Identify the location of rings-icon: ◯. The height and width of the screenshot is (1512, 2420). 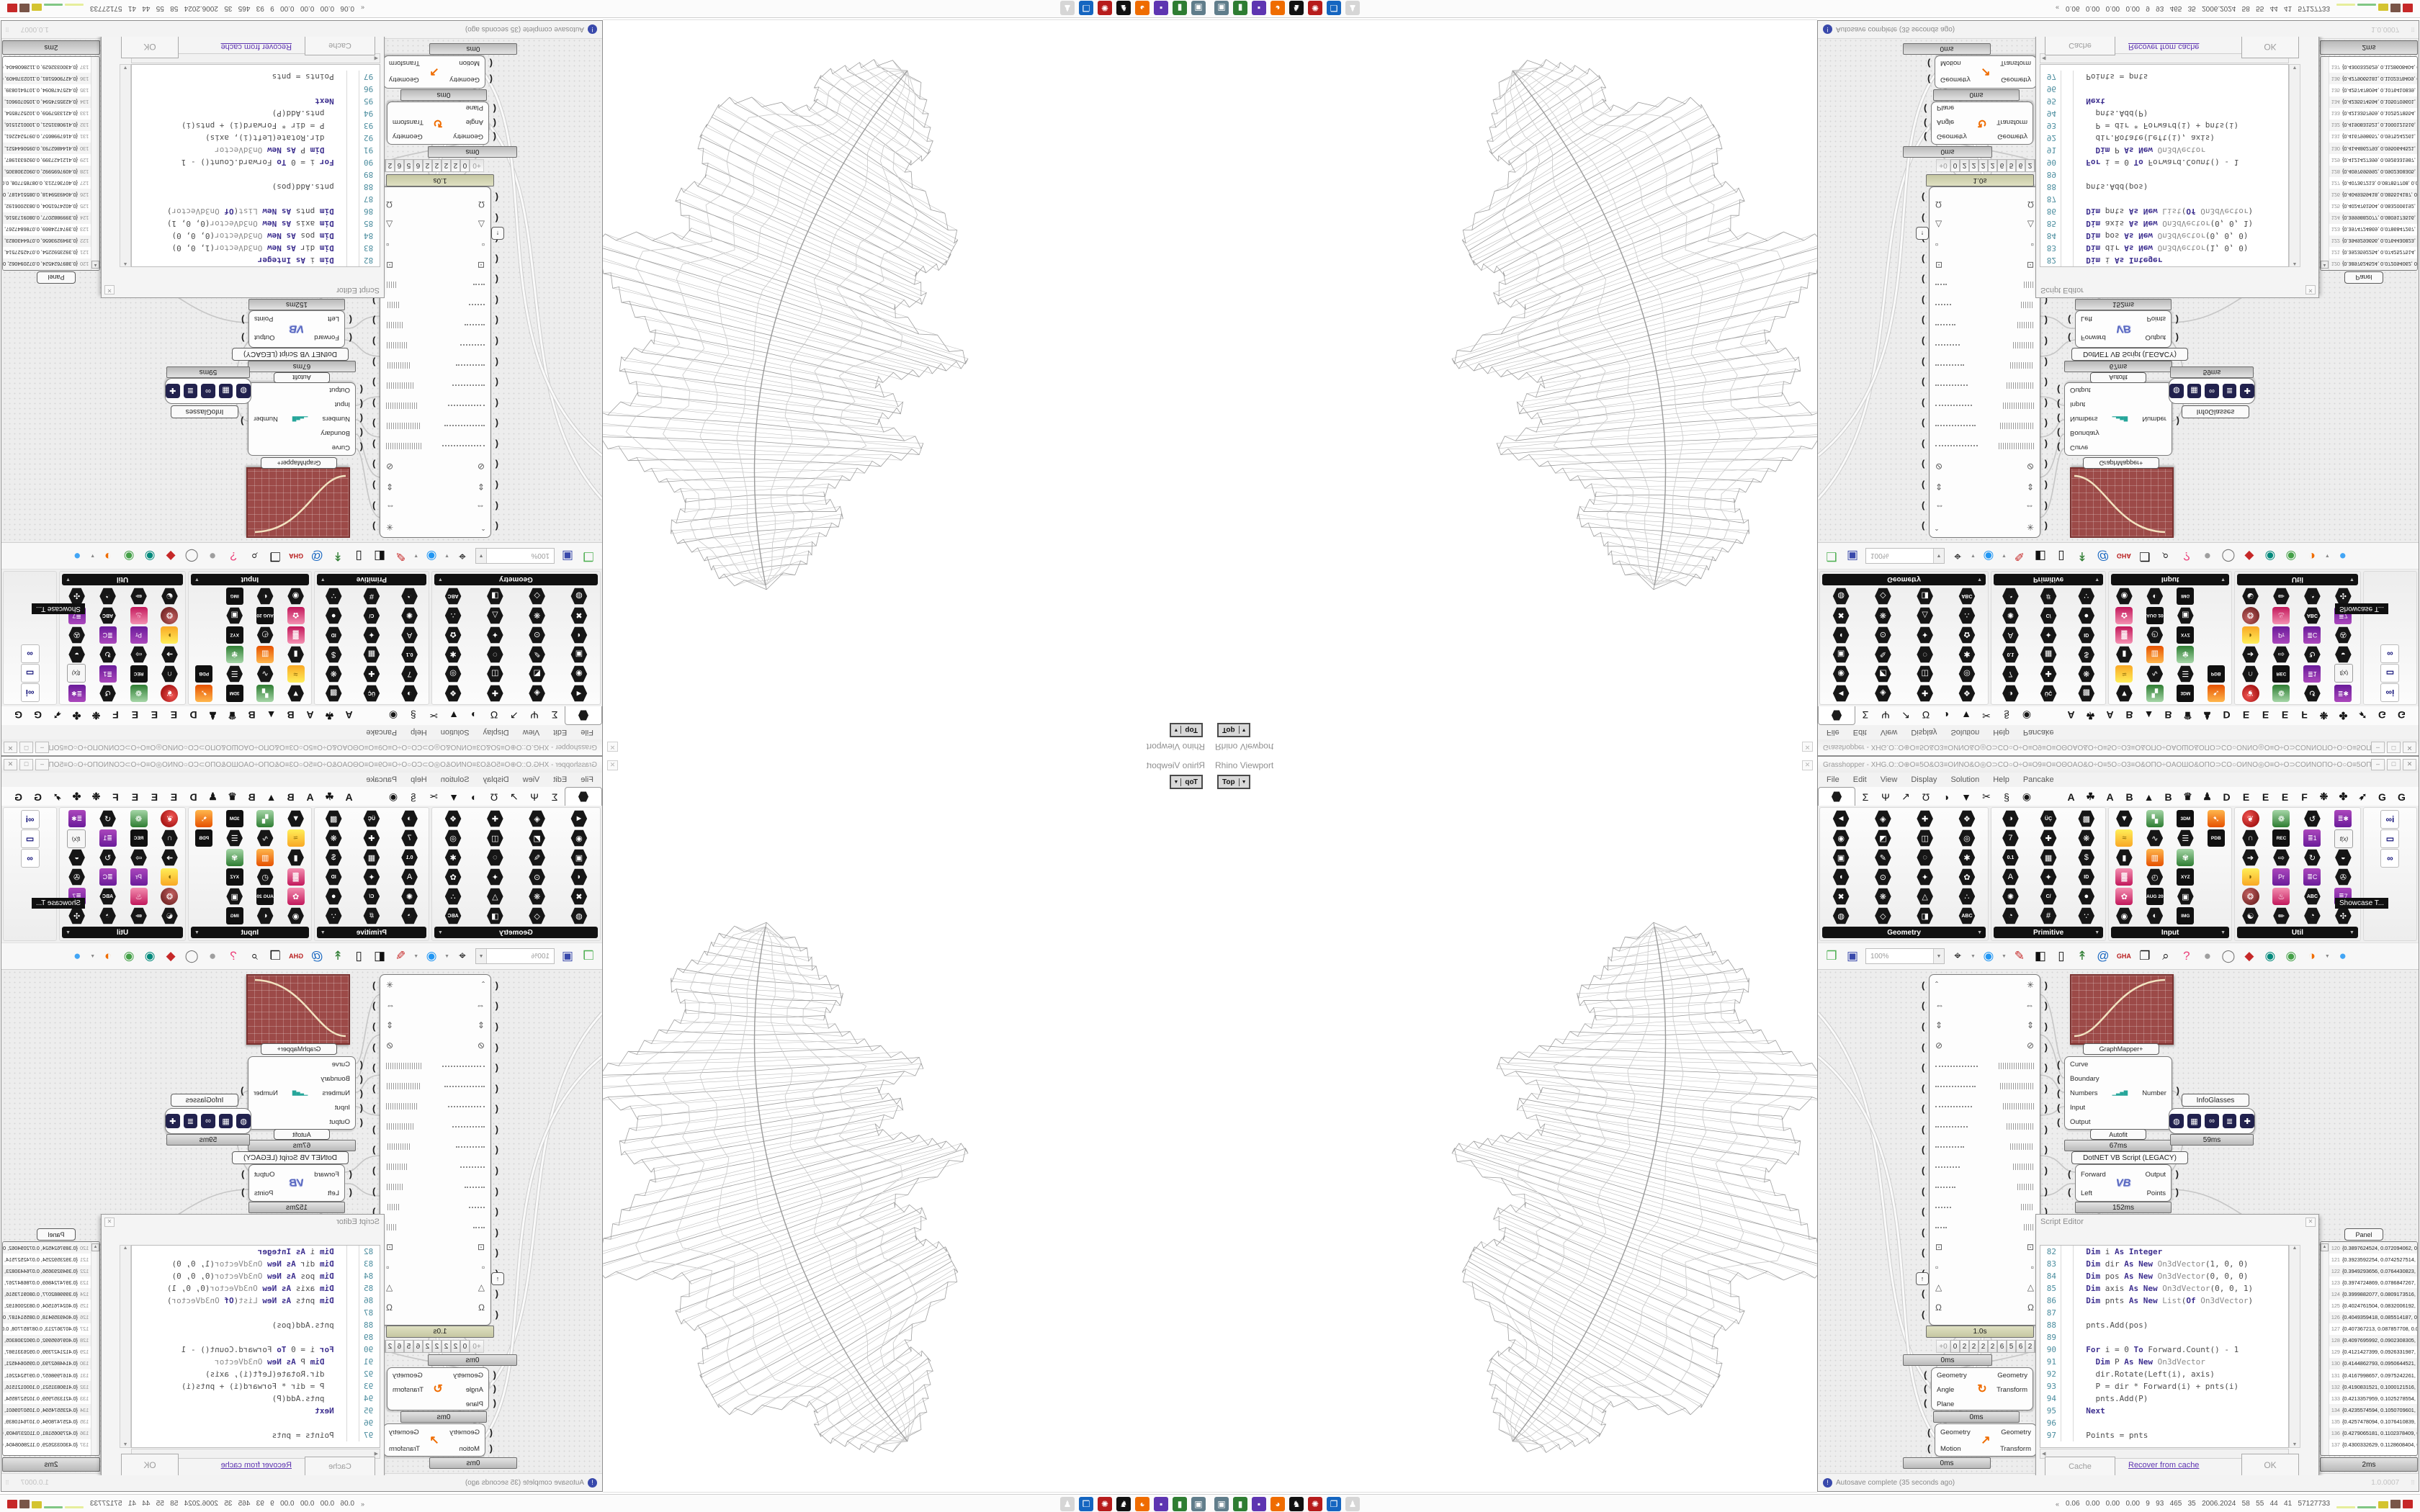
(2228, 956).